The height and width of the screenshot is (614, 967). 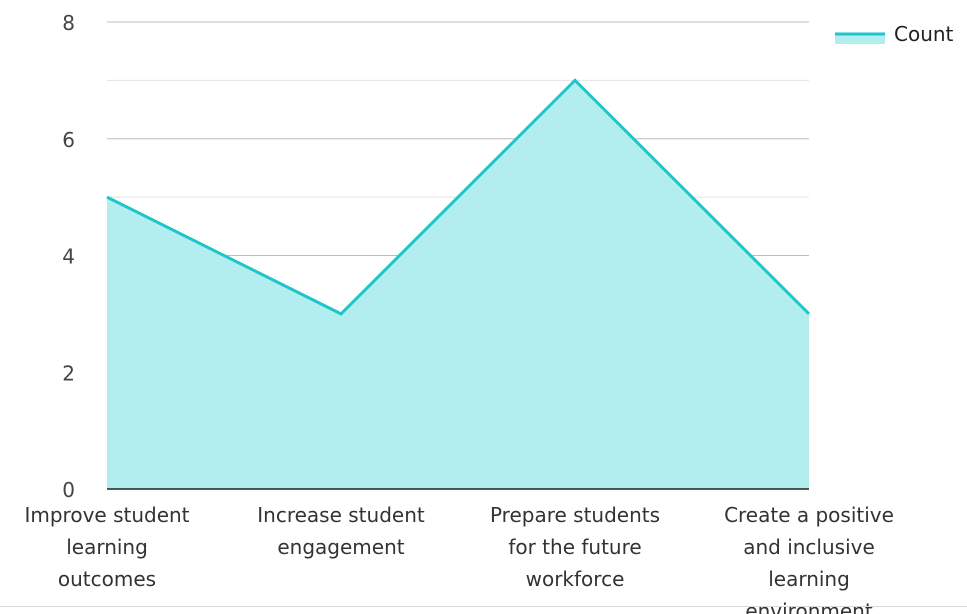 I want to click on y-tick-label: 0, so click(x=68, y=490).